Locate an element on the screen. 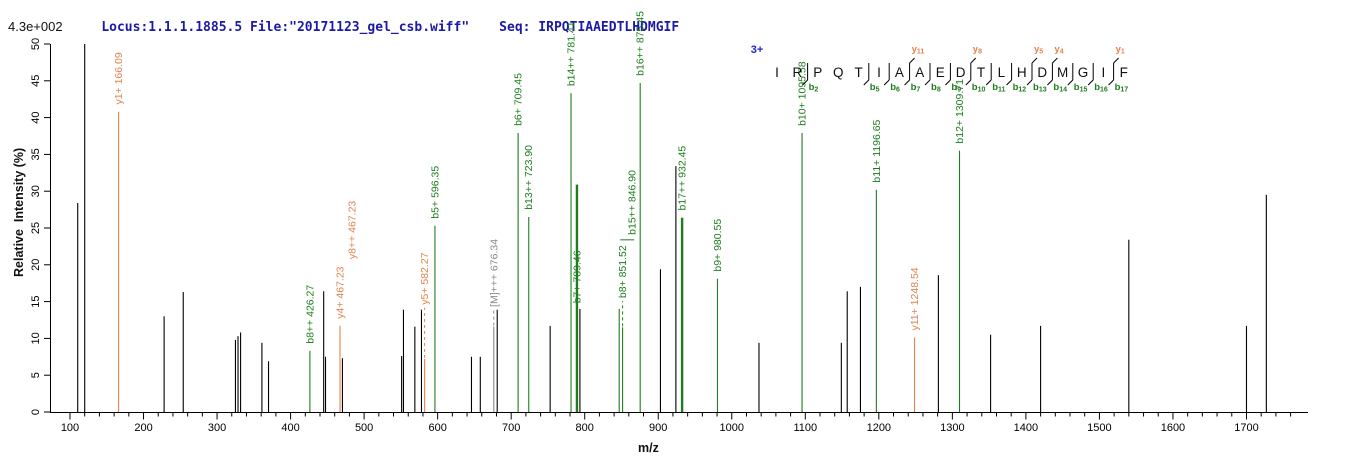 The height and width of the screenshot is (473, 1362). b-ion-marker-label: b7 is located at coordinates (916, 88).